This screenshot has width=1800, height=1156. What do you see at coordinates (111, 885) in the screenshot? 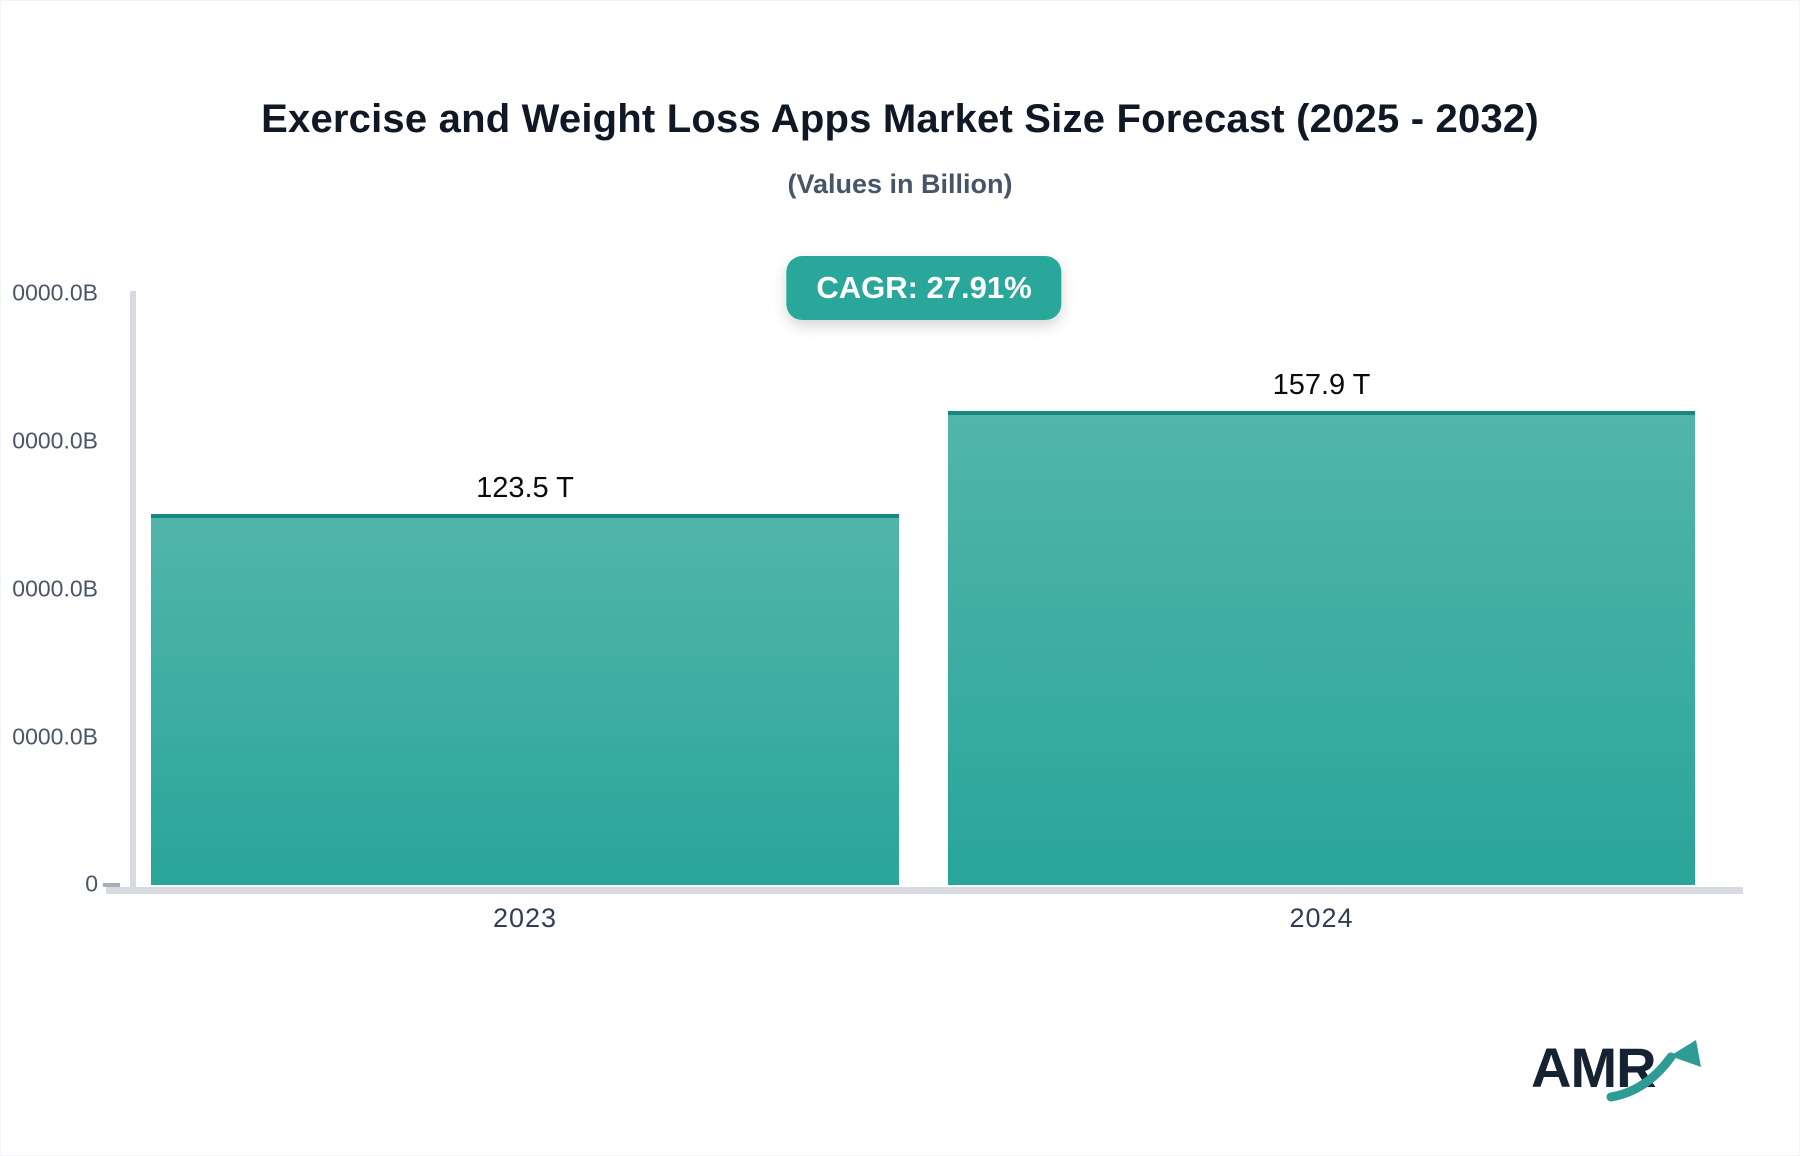
I see `y-axis-zero-tick` at bounding box center [111, 885].